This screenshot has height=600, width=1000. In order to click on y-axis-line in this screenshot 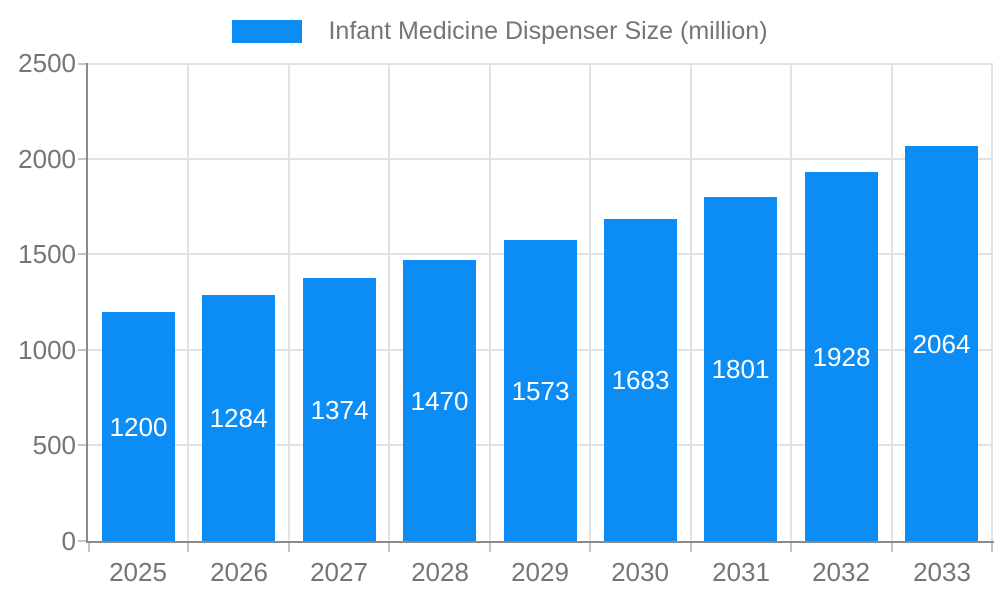, I will do `click(87, 303)`.